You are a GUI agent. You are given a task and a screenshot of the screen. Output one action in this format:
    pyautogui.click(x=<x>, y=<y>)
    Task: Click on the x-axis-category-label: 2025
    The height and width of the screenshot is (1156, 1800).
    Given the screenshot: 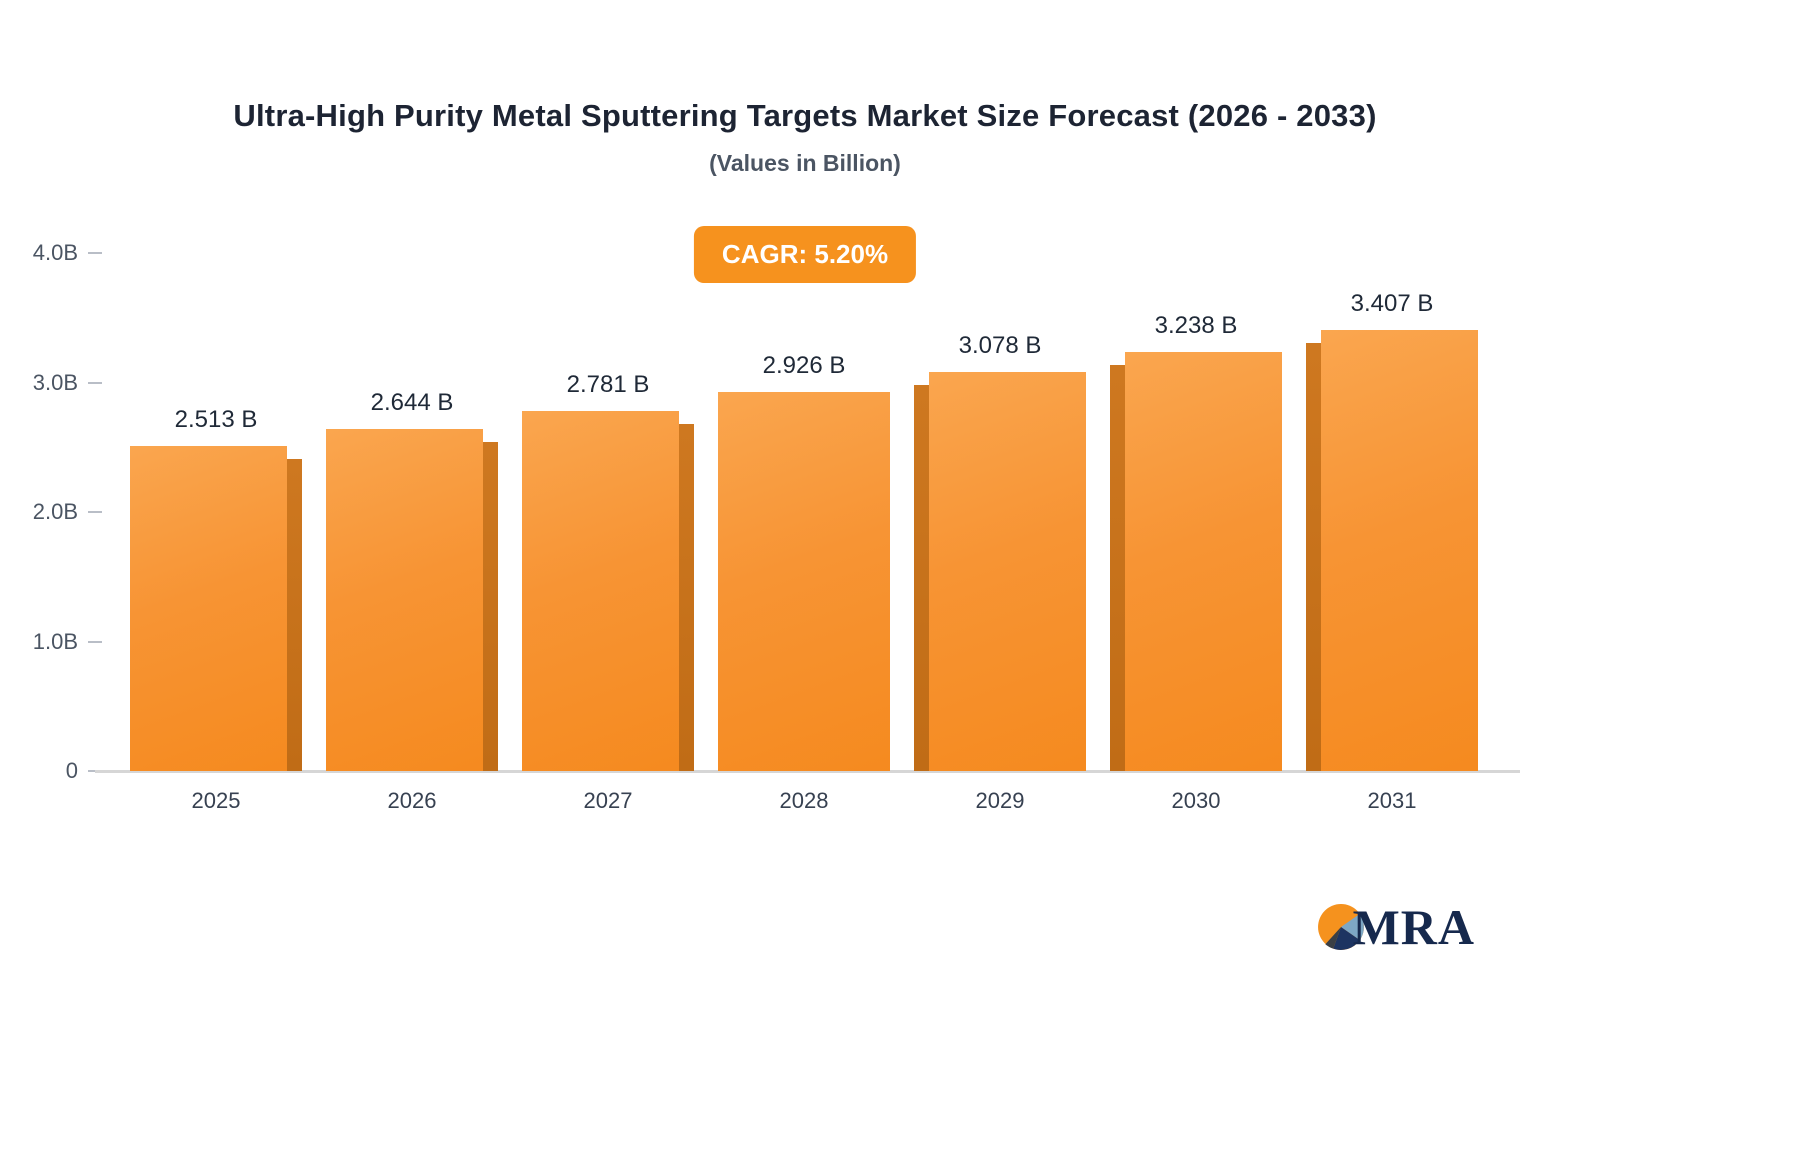 What is the action you would take?
    pyautogui.click(x=216, y=800)
    